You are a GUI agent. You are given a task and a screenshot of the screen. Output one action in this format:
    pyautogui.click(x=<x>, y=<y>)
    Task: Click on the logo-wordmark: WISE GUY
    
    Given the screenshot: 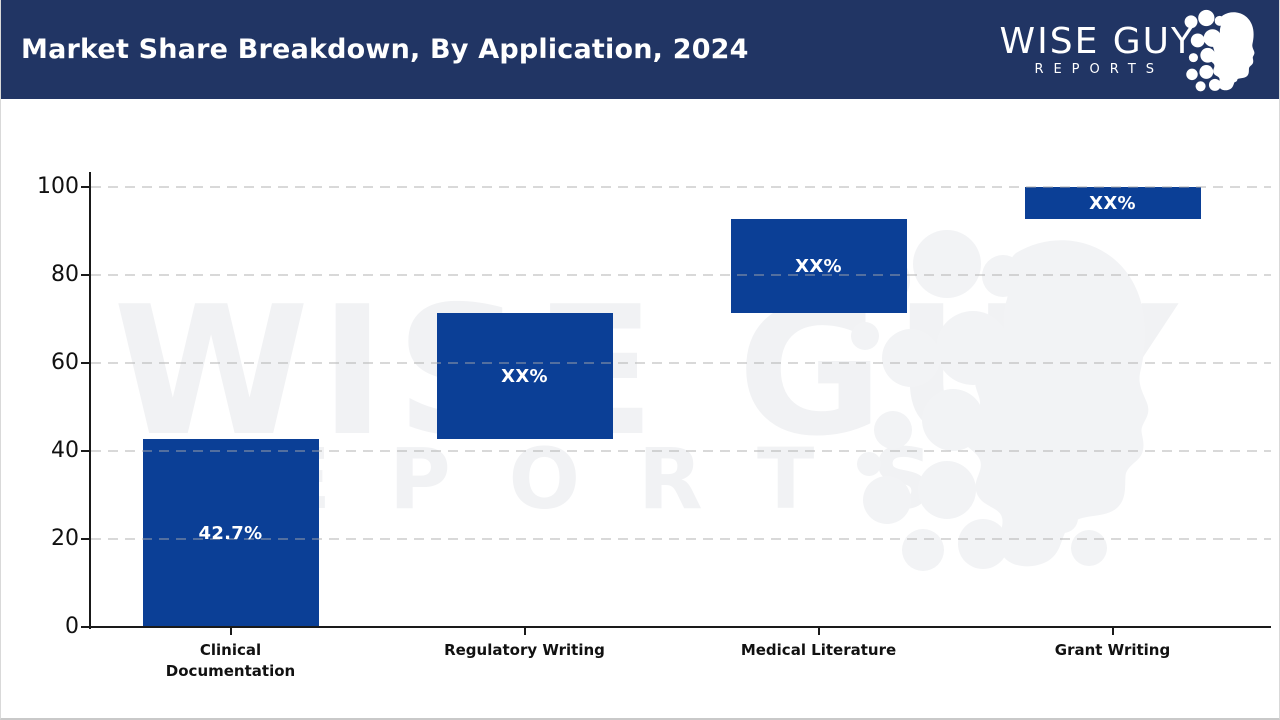 What is the action you would take?
    pyautogui.click(x=1097, y=41)
    